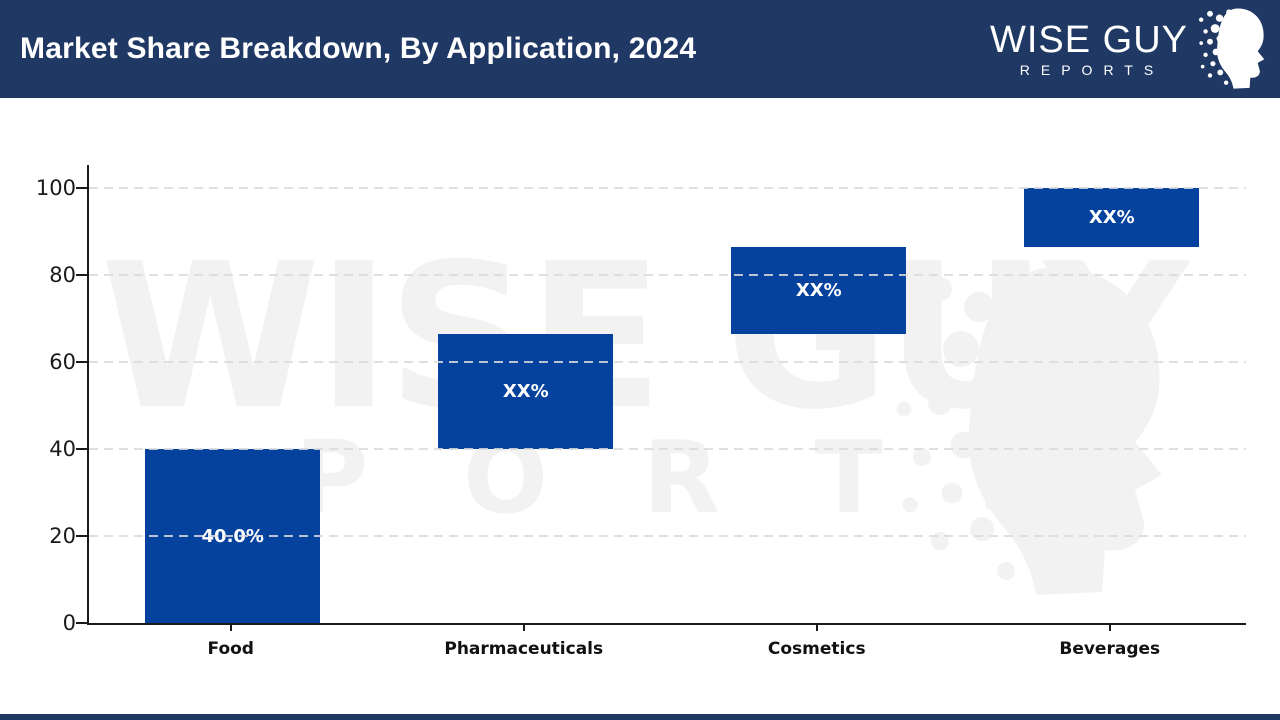 The image size is (1280, 720). I want to click on wiseguy-logo: WISE GUY REPORTS, so click(1131, 49).